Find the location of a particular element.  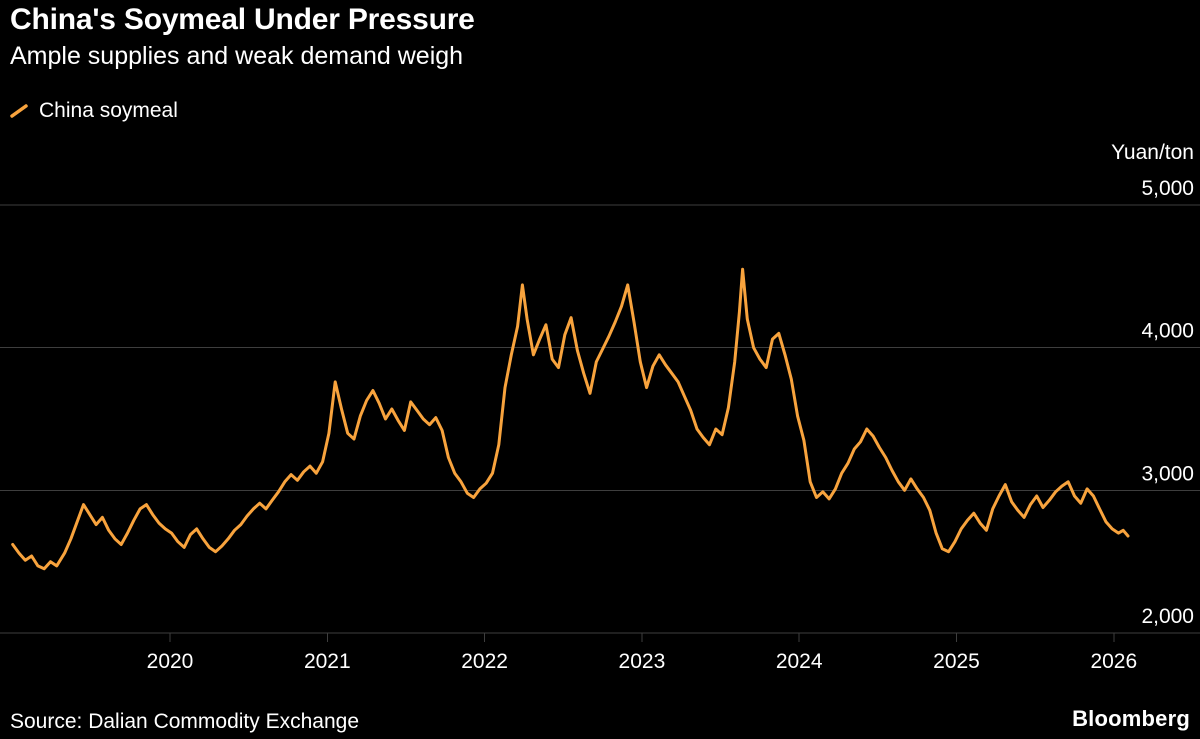

x-tick-label-2026: 2026 is located at coordinates (1113, 661).